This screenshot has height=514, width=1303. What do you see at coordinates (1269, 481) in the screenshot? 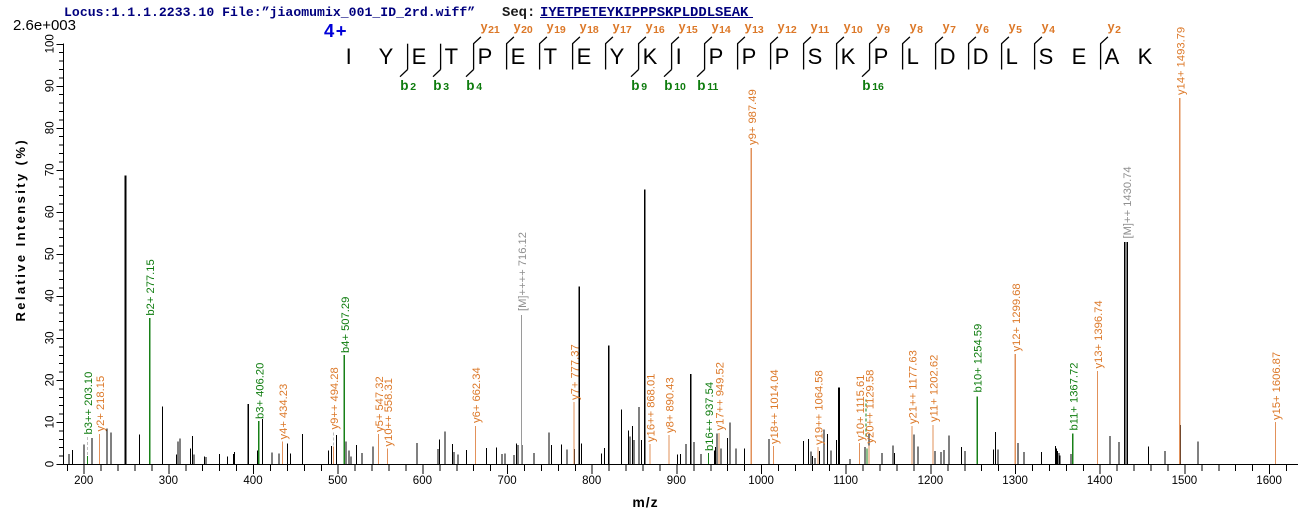
I see `svg-text: 1600` at bounding box center [1269, 481].